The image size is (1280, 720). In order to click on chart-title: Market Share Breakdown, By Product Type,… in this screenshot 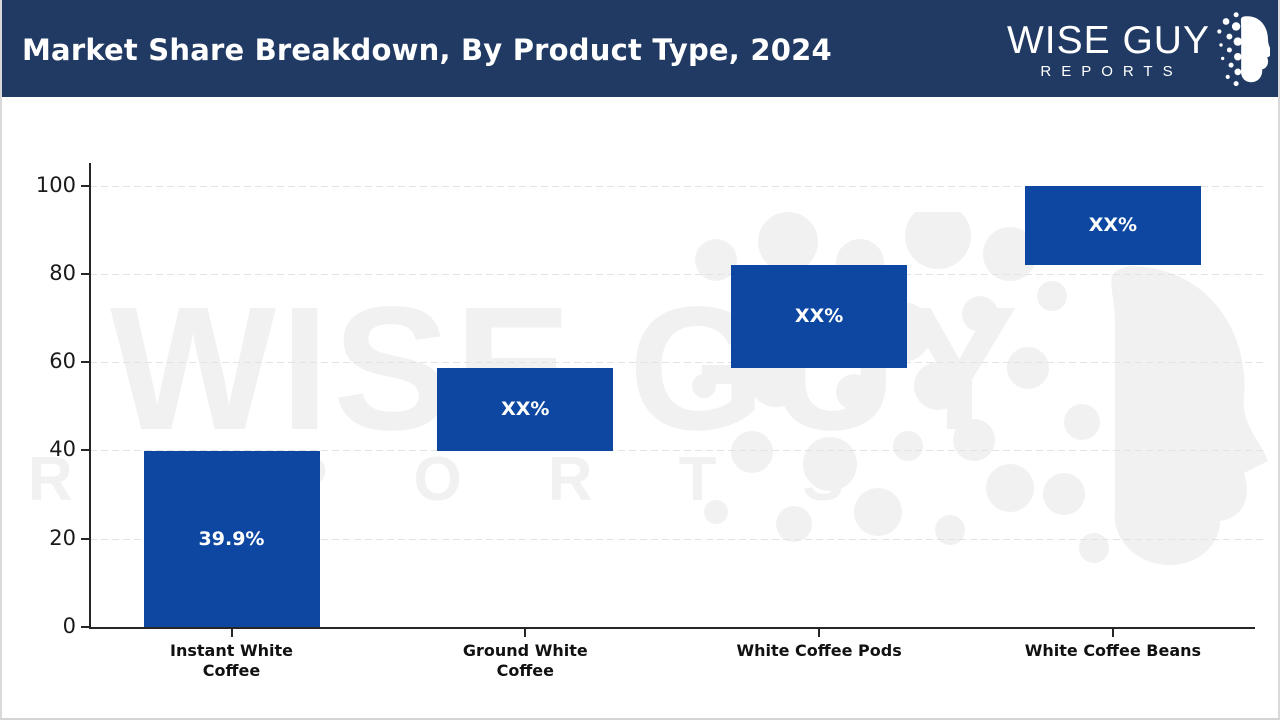, I will do `click(427, 50)`.